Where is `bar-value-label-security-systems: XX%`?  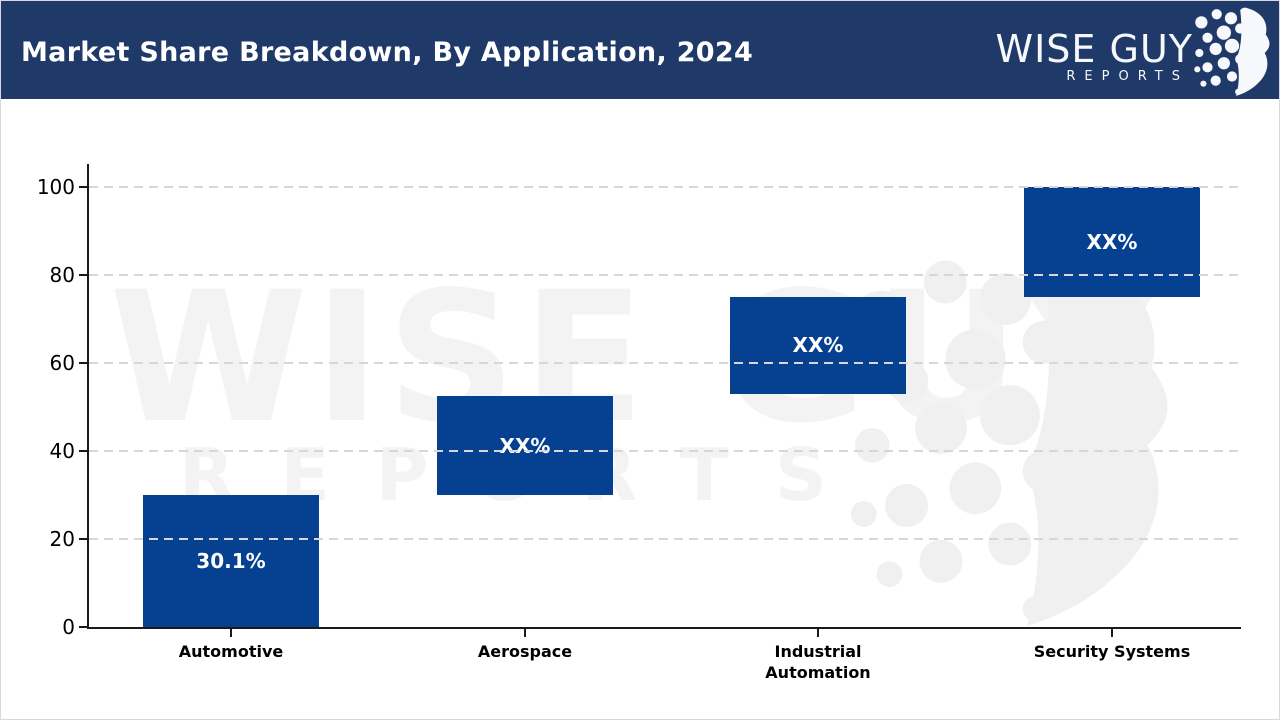 bar-value-label-security-systems: XX% is located at coordinates (1112, 242).